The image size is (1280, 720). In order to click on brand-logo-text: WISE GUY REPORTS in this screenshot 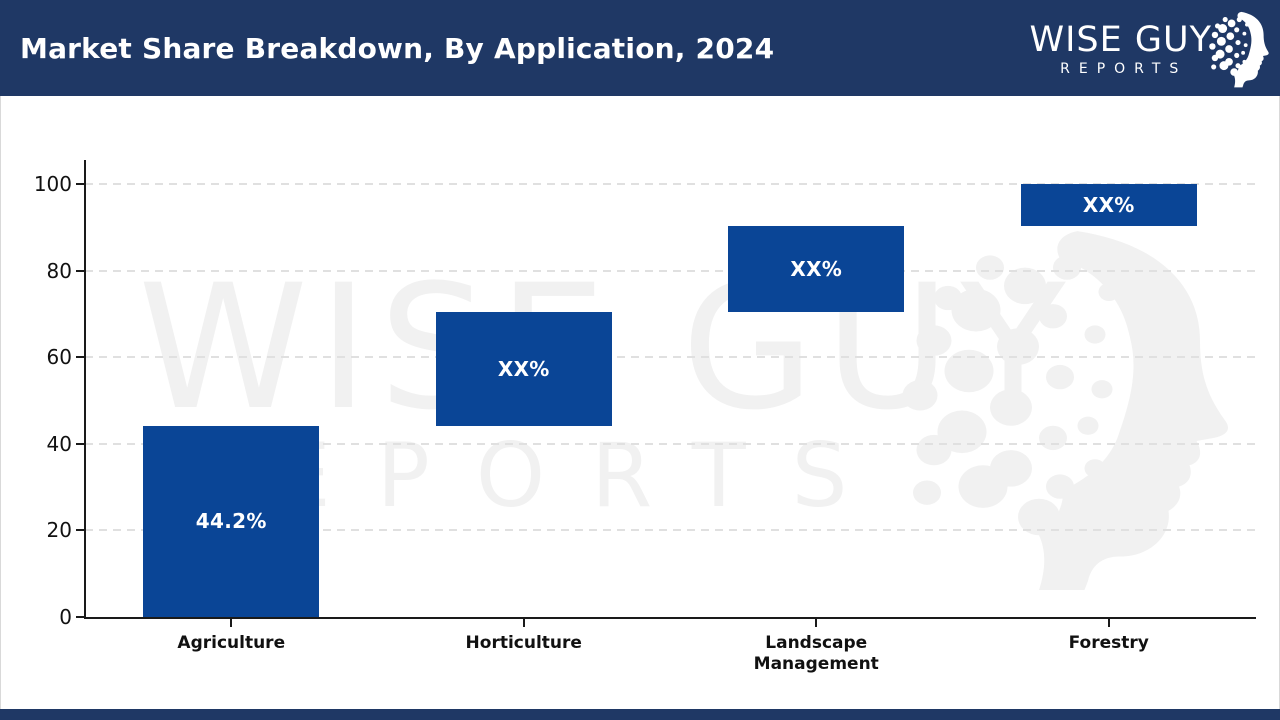, I will do `click(1120, 49)`.